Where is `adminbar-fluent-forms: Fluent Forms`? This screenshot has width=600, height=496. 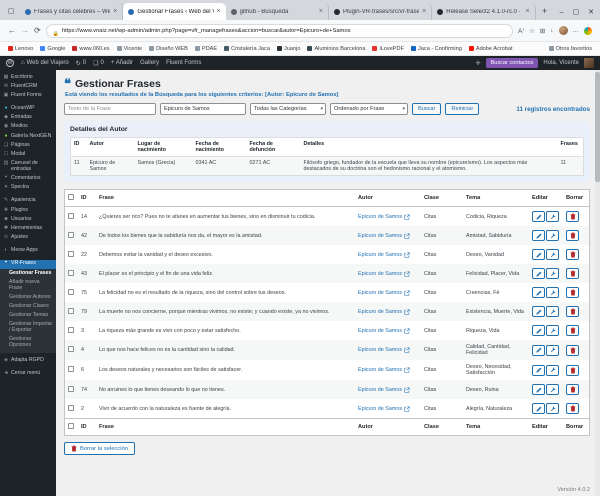 adminbar-fluent-forms: Fluent Forms is located at coordinates (184, 63).